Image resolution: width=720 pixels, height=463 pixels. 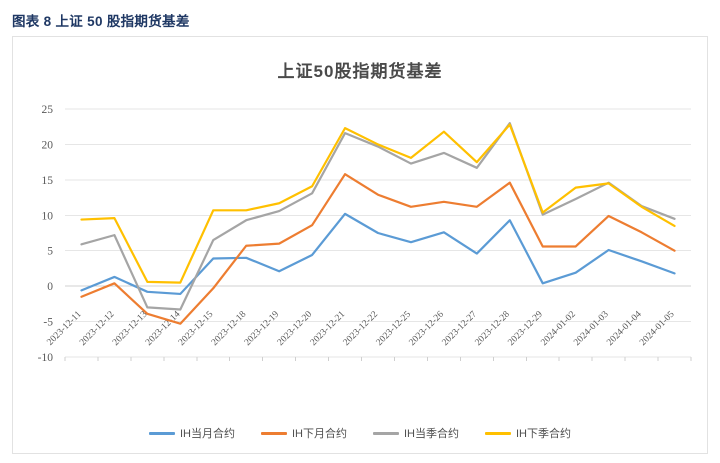 I want to click on x-axis-tick-label: 2023-12-25, so click(x=394, y=328).